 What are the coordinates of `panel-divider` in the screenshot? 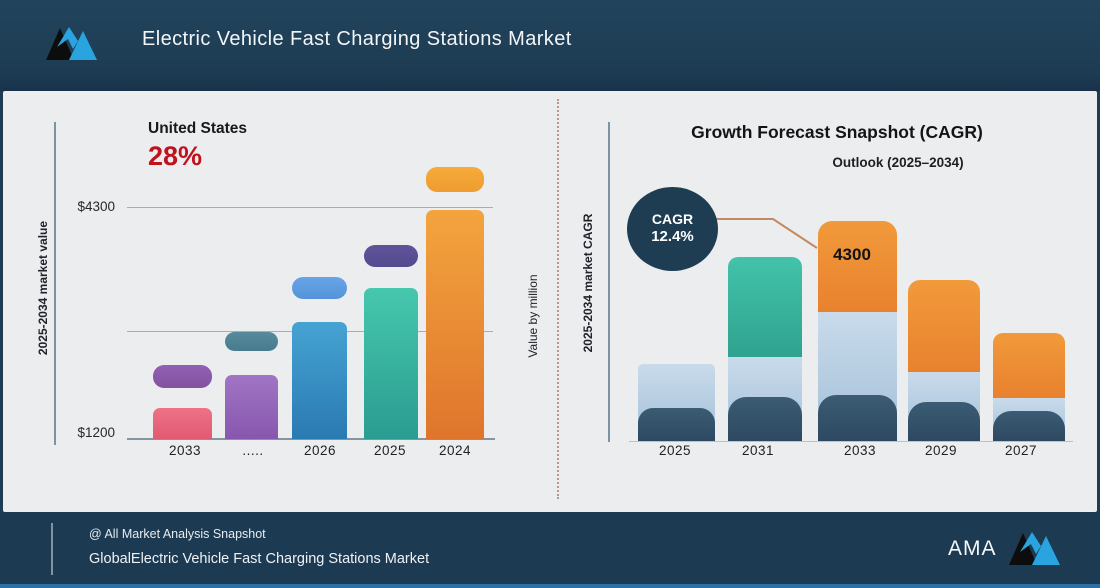 It's located at (558, 299).